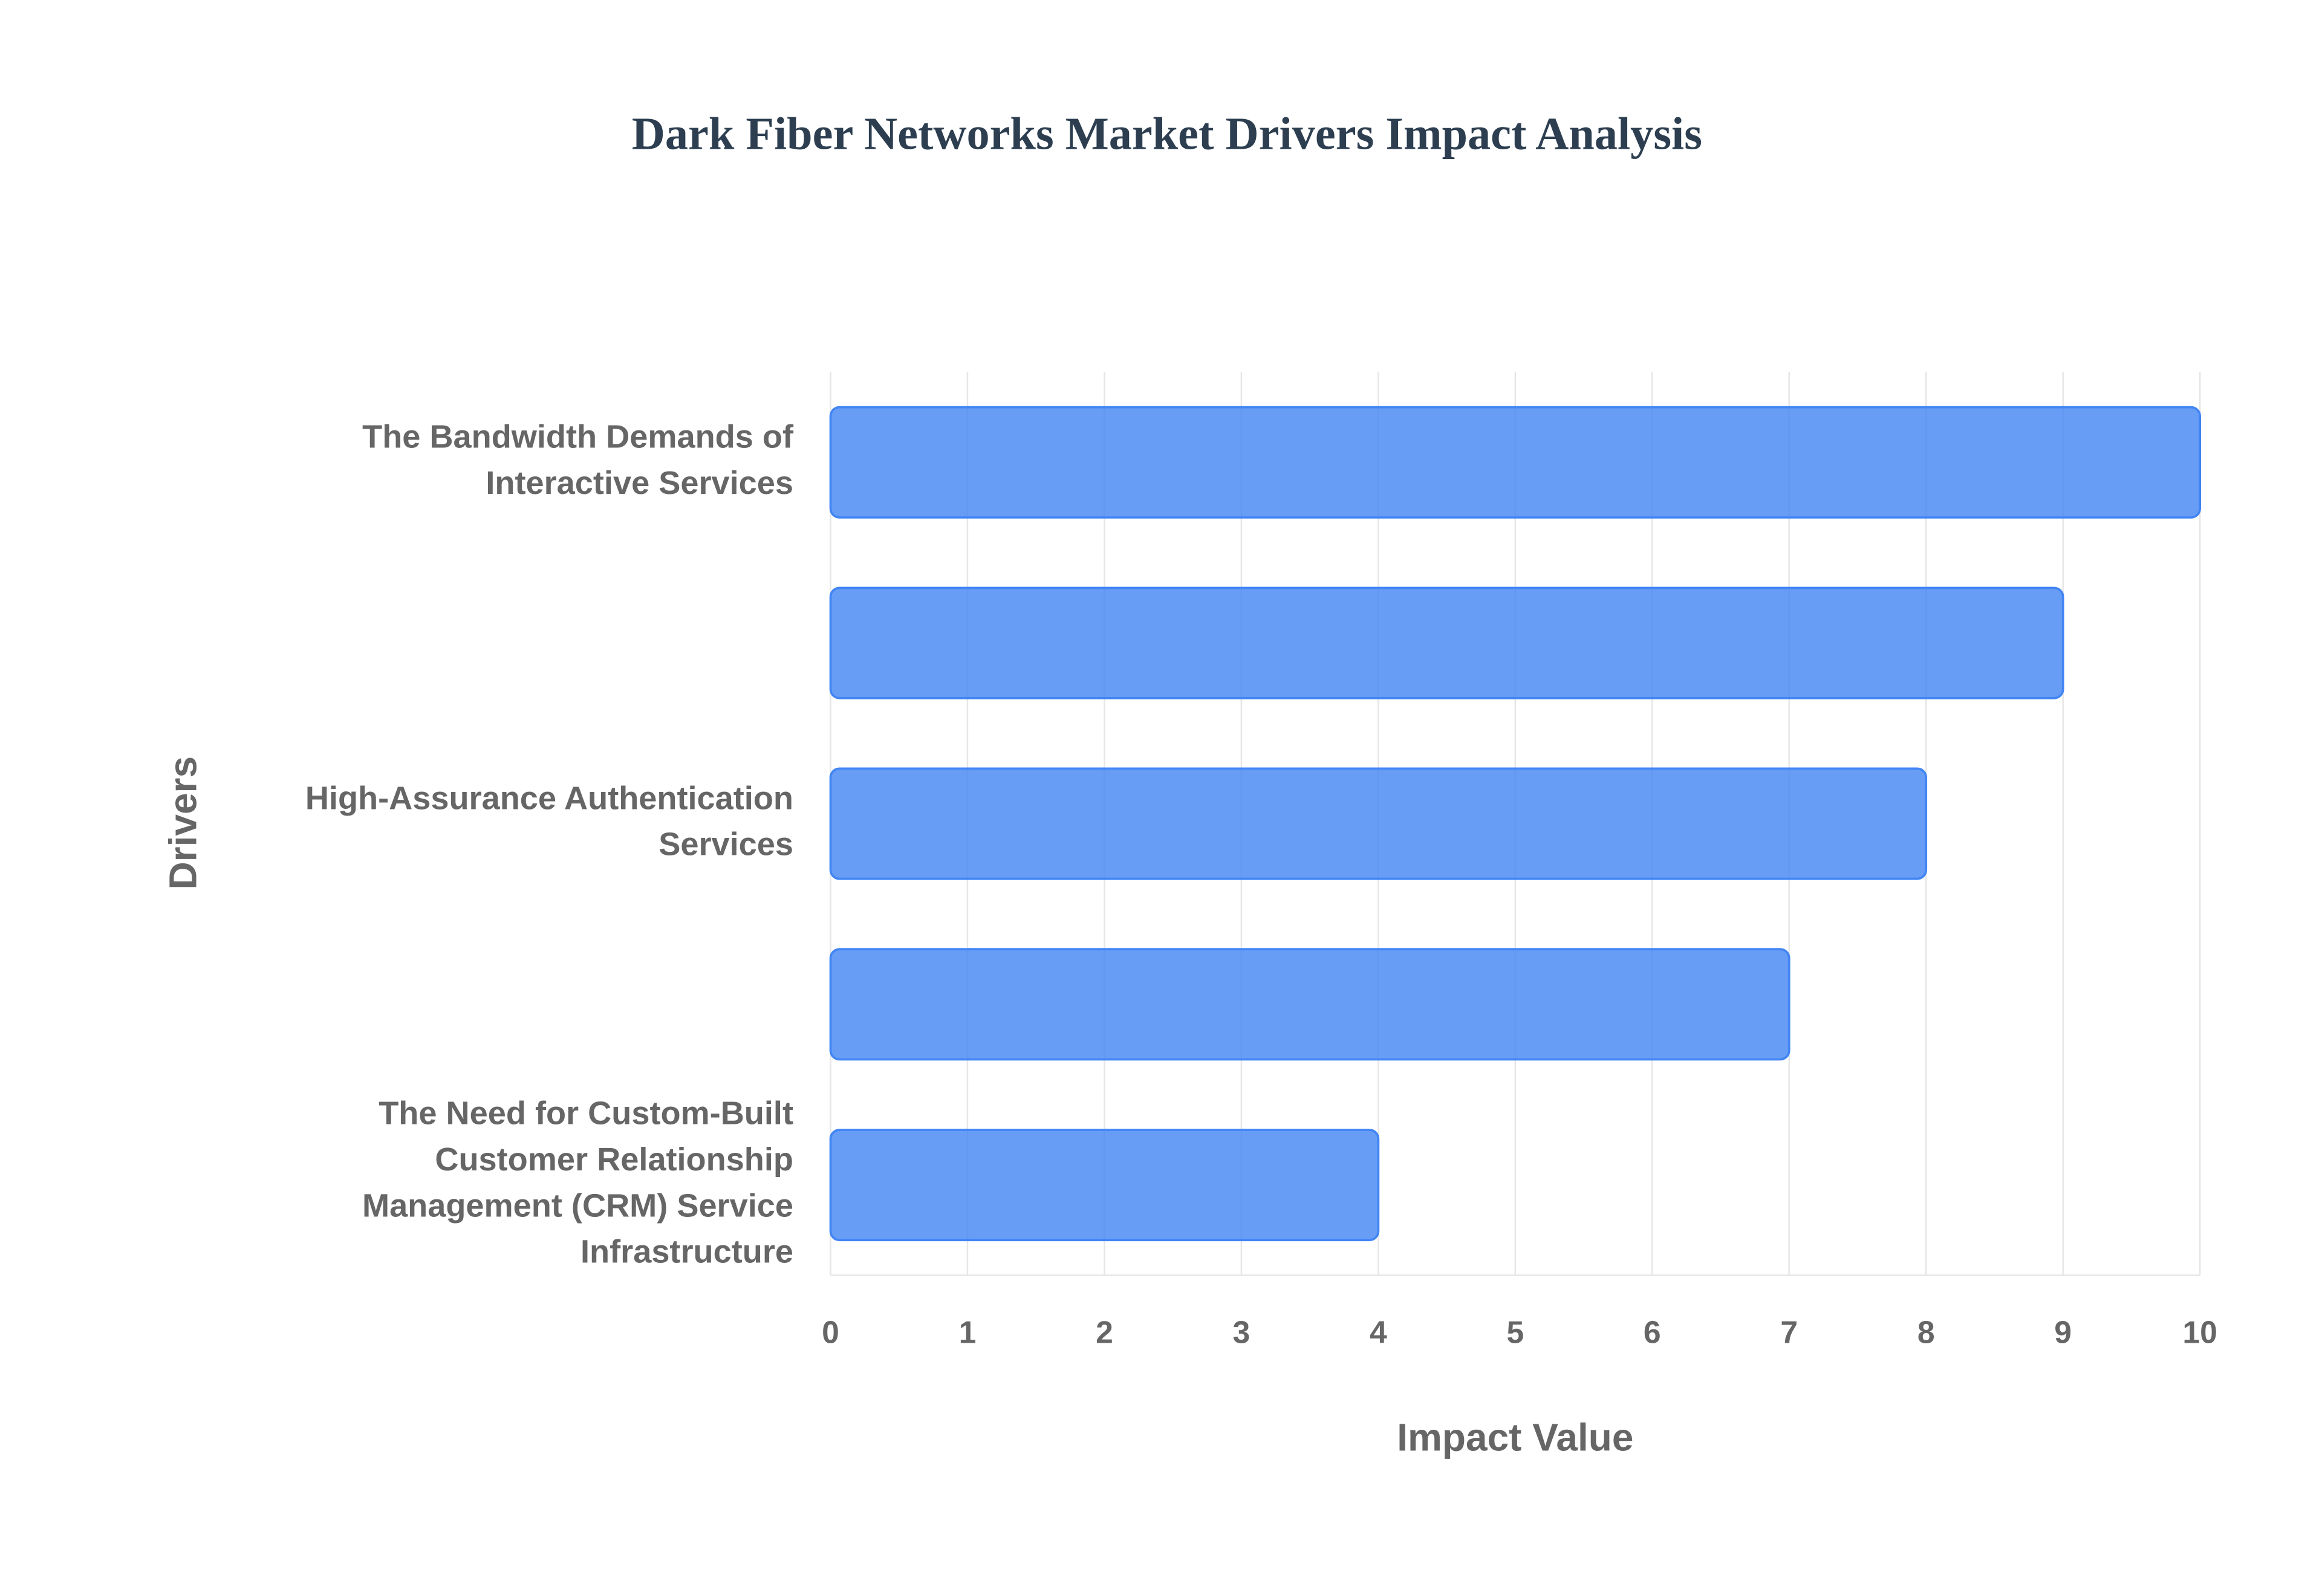 The height and width of the screenshot is (1596, 2322). Describe the element at coordinates (549, 821) in the screenshot. I see `y-tick-label: High-Assurance Authentication Services` at that location.